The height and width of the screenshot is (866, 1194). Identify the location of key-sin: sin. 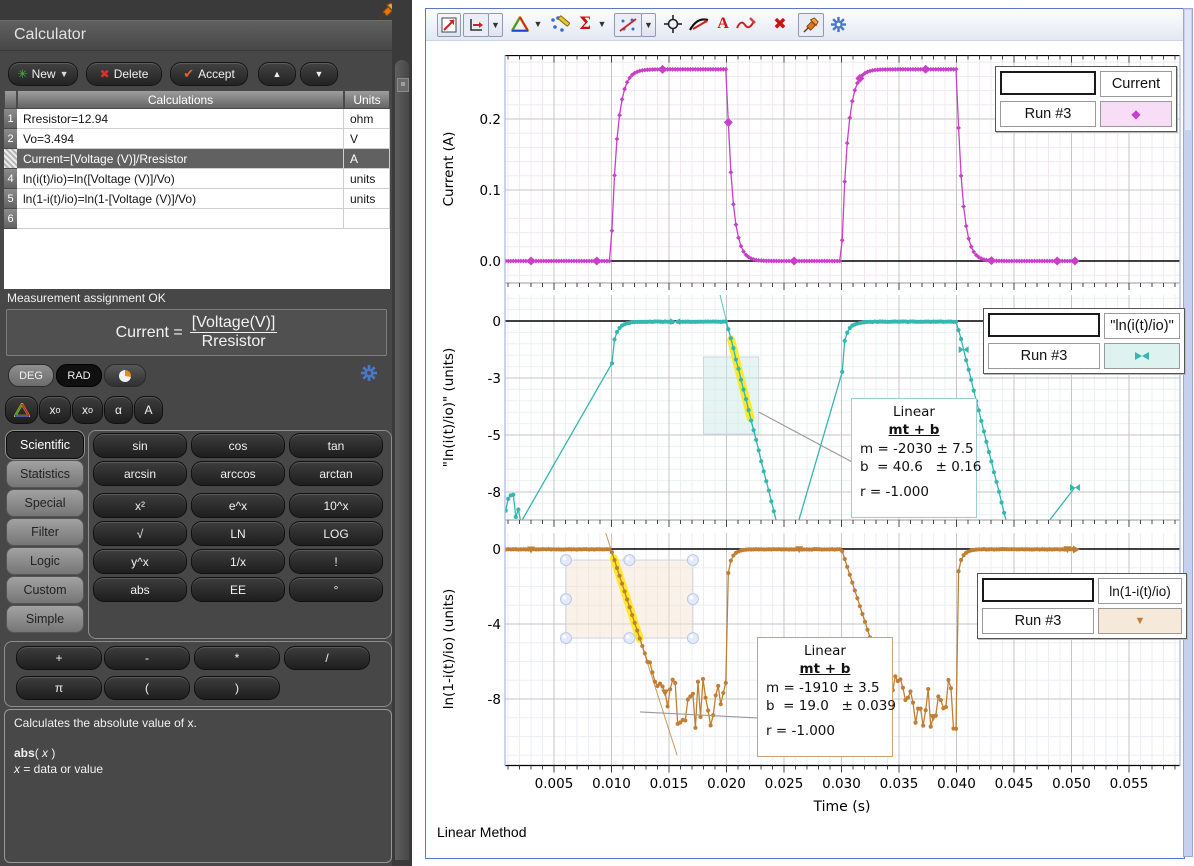
(140, 445).